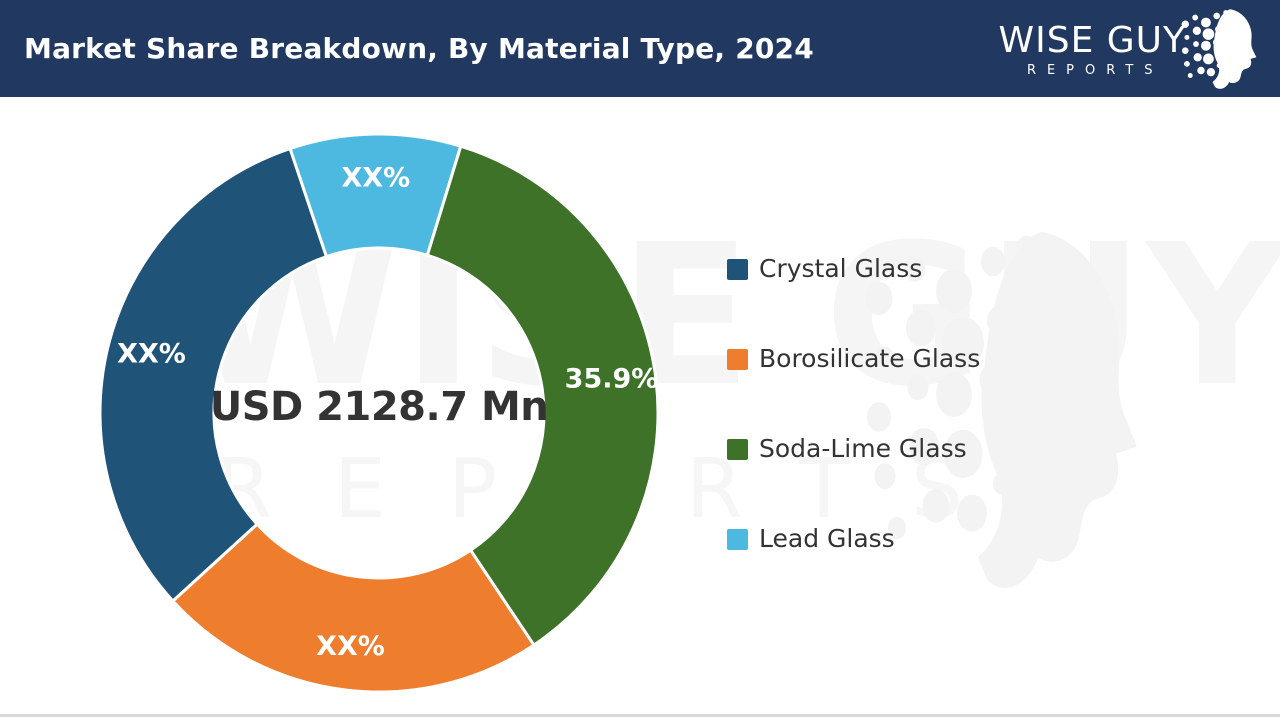 The width and height of the screenshot is (1280, 720). I want to click on logo-wordmark: WISE GUY, so click(1092, 40).